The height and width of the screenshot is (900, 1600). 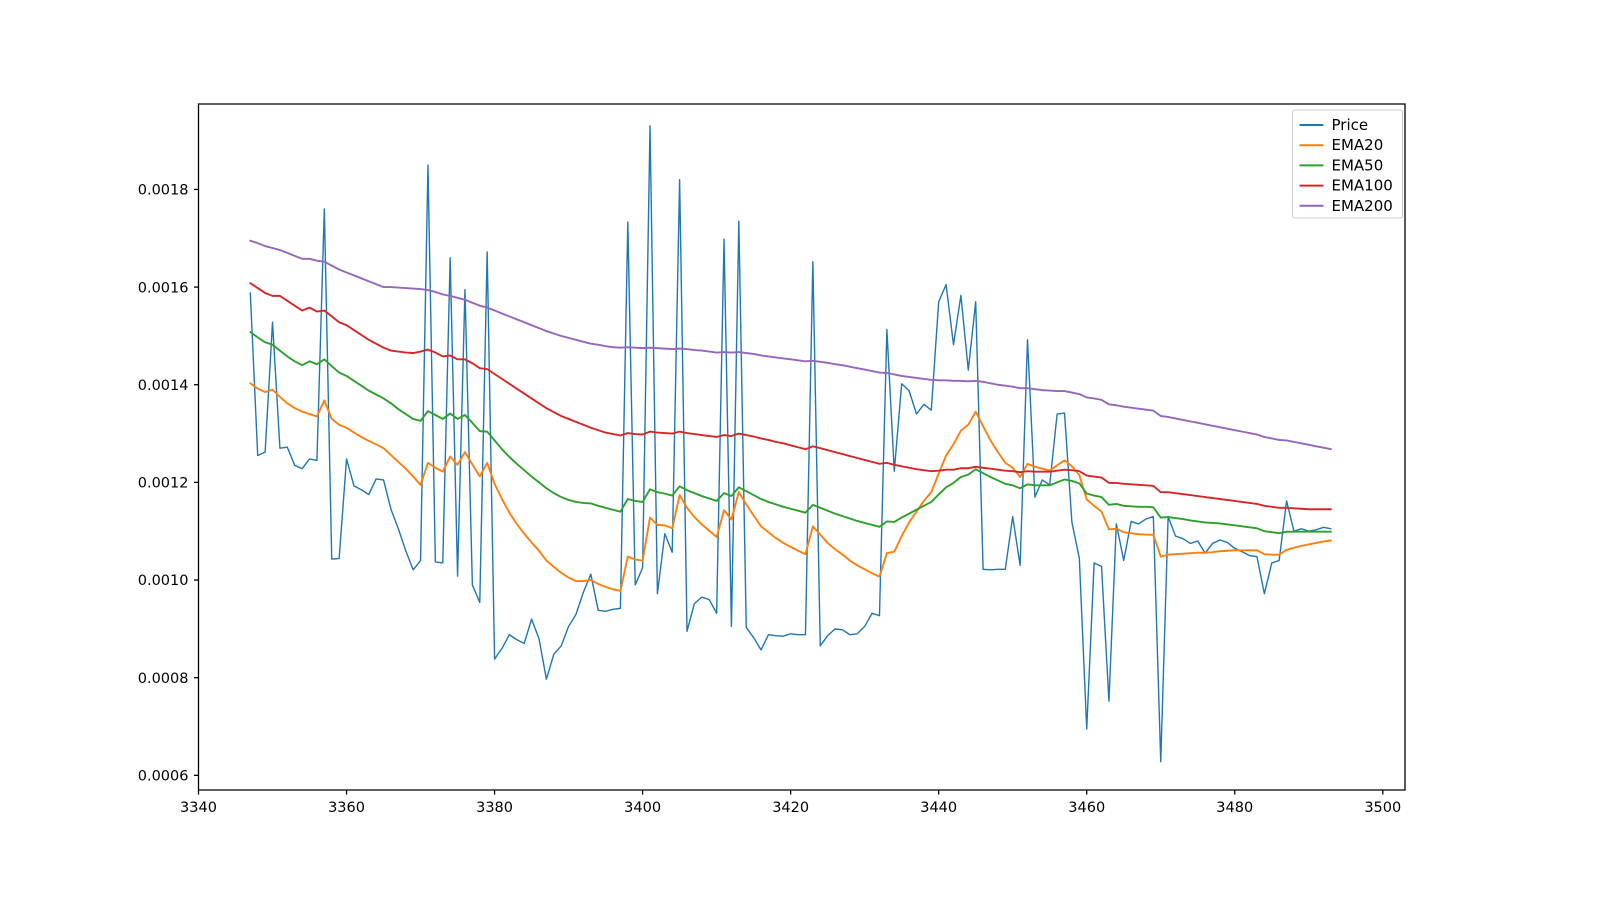 I want to click on y-tick-label: 0.0016, so click(x=163, y=288).